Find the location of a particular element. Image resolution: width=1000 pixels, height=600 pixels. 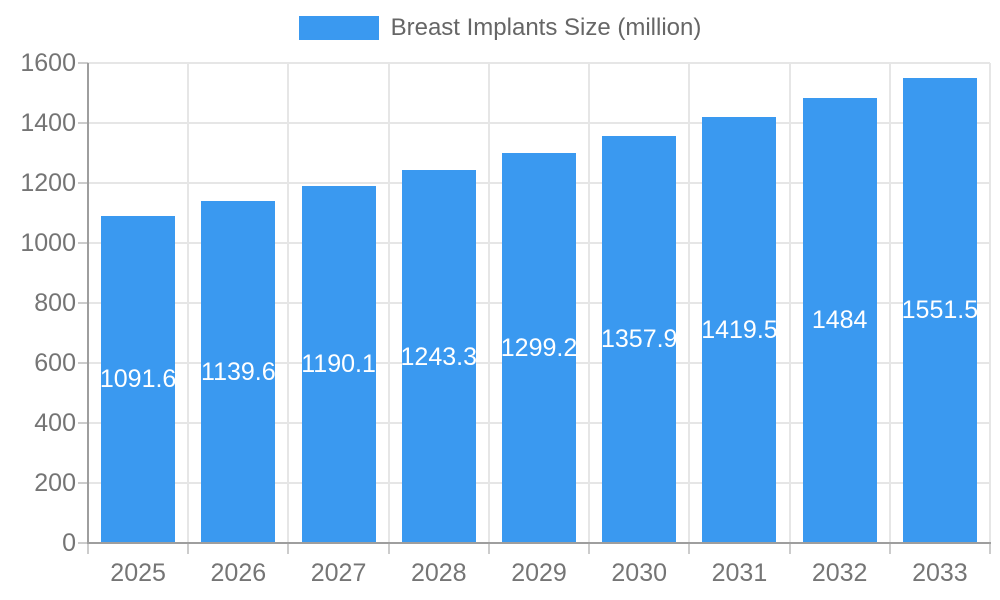

bar-value-label: 1357.9 is located at coordinates (639, 339).